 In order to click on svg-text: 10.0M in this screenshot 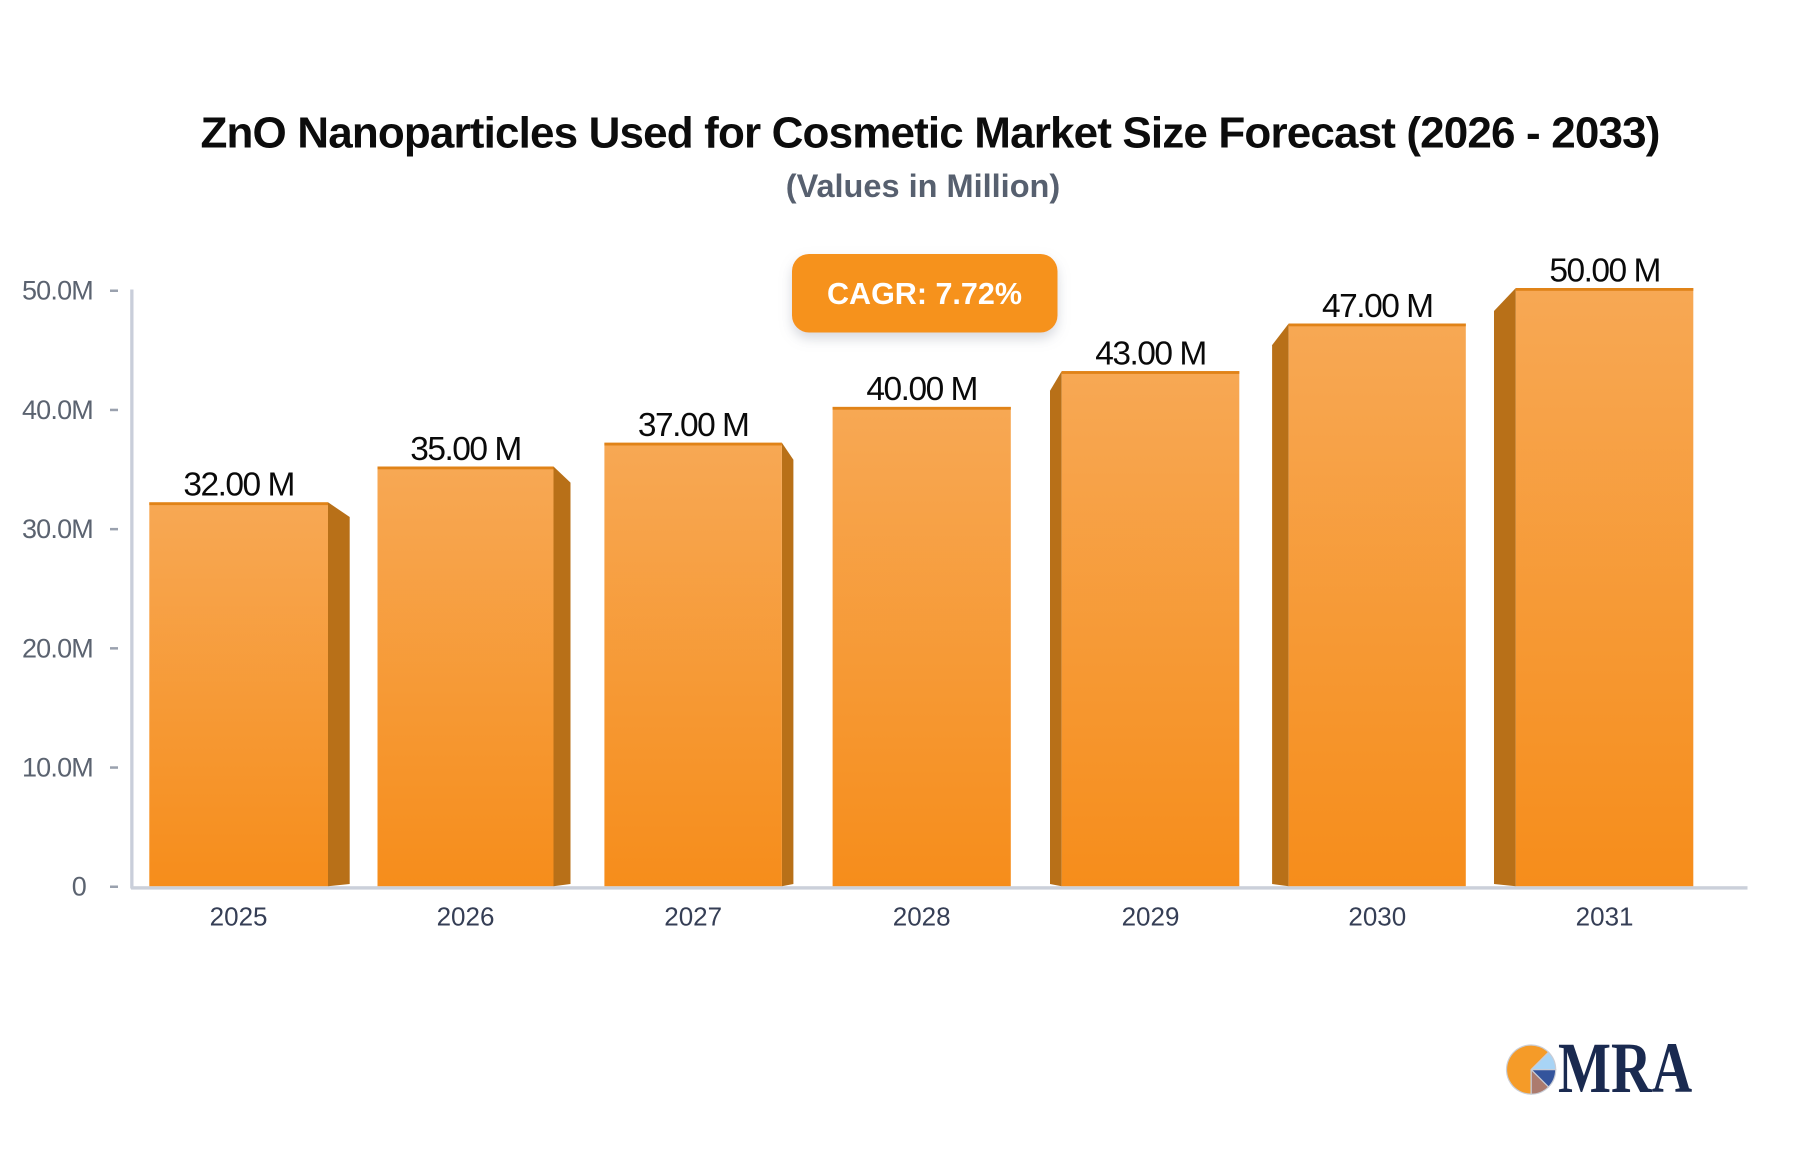, I will do `click(57, 768)`.